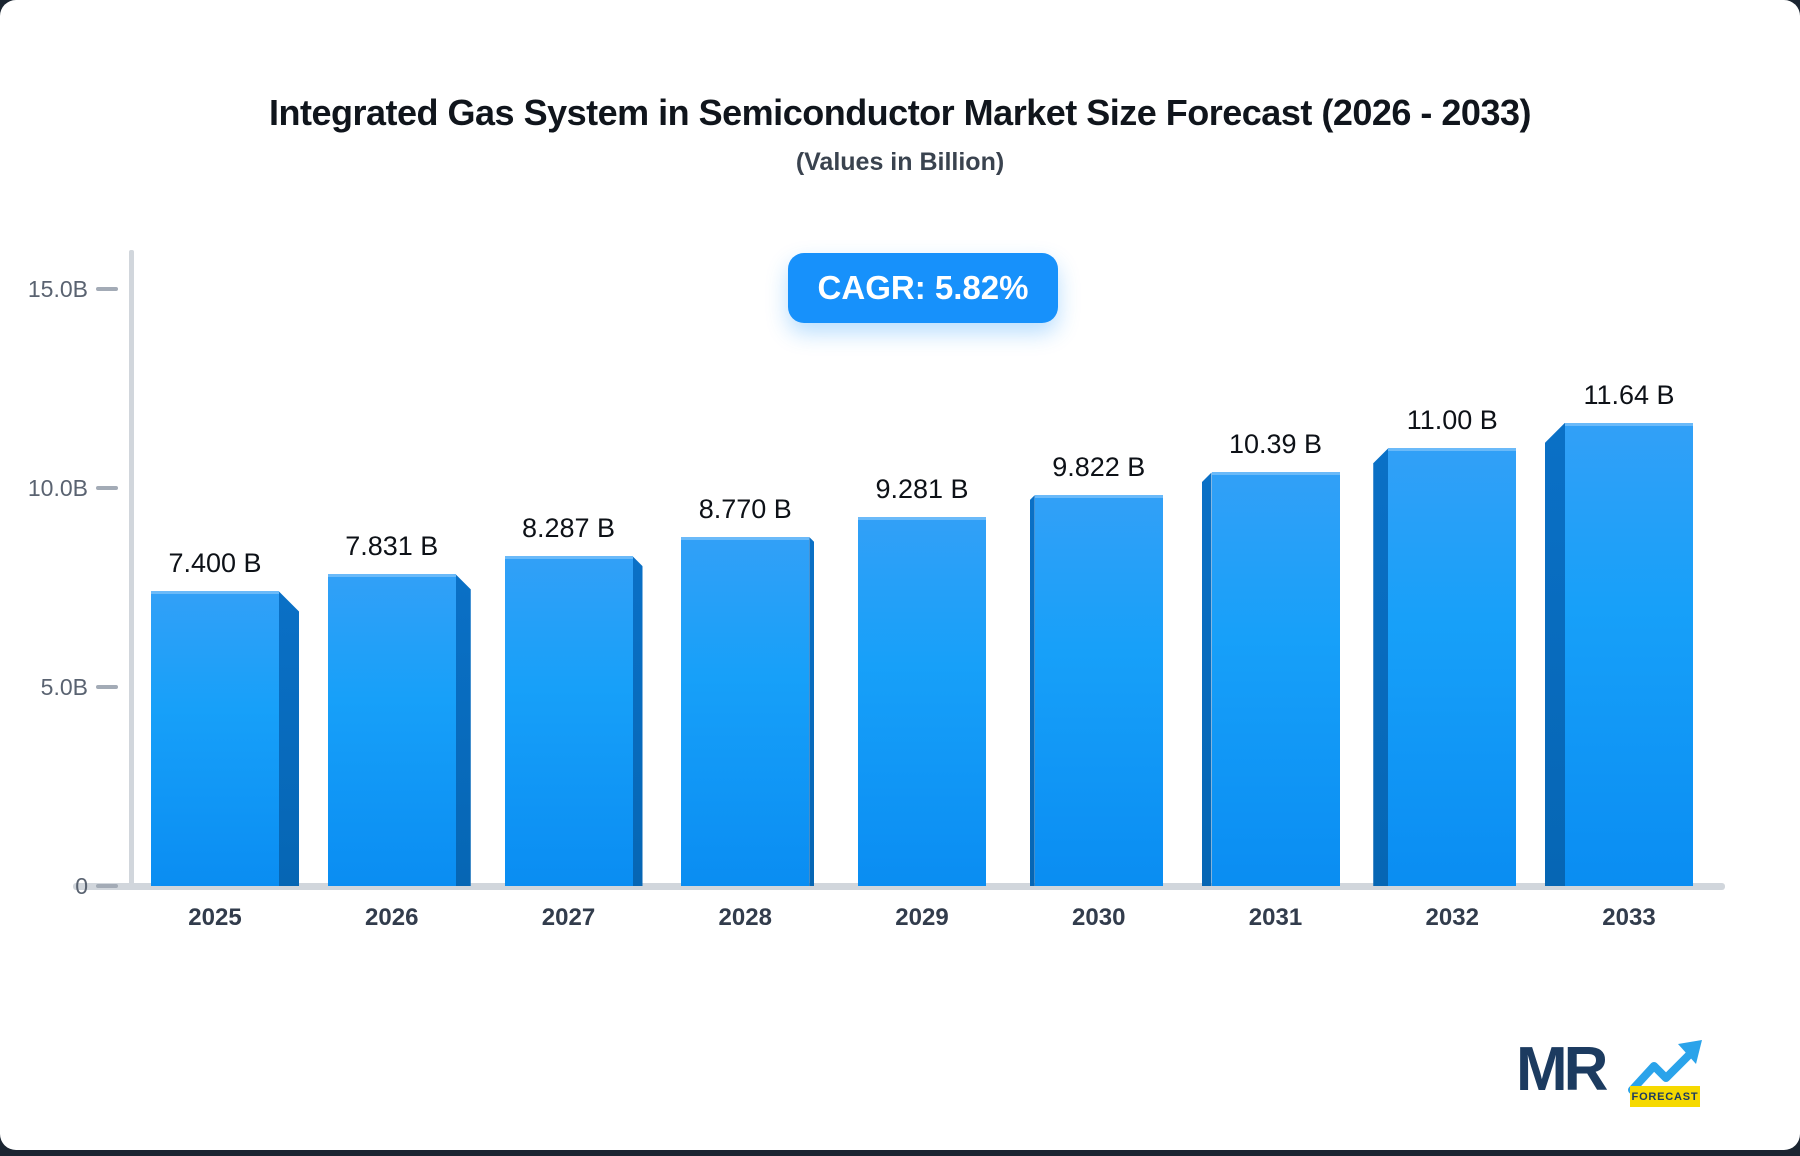 This screenshot has width=1800, height=1156. What do you see at coordinates (1275, 917) in the screenshot?
I see `x-axis-label-2031: 2031` at bounding box center [1275, 917].